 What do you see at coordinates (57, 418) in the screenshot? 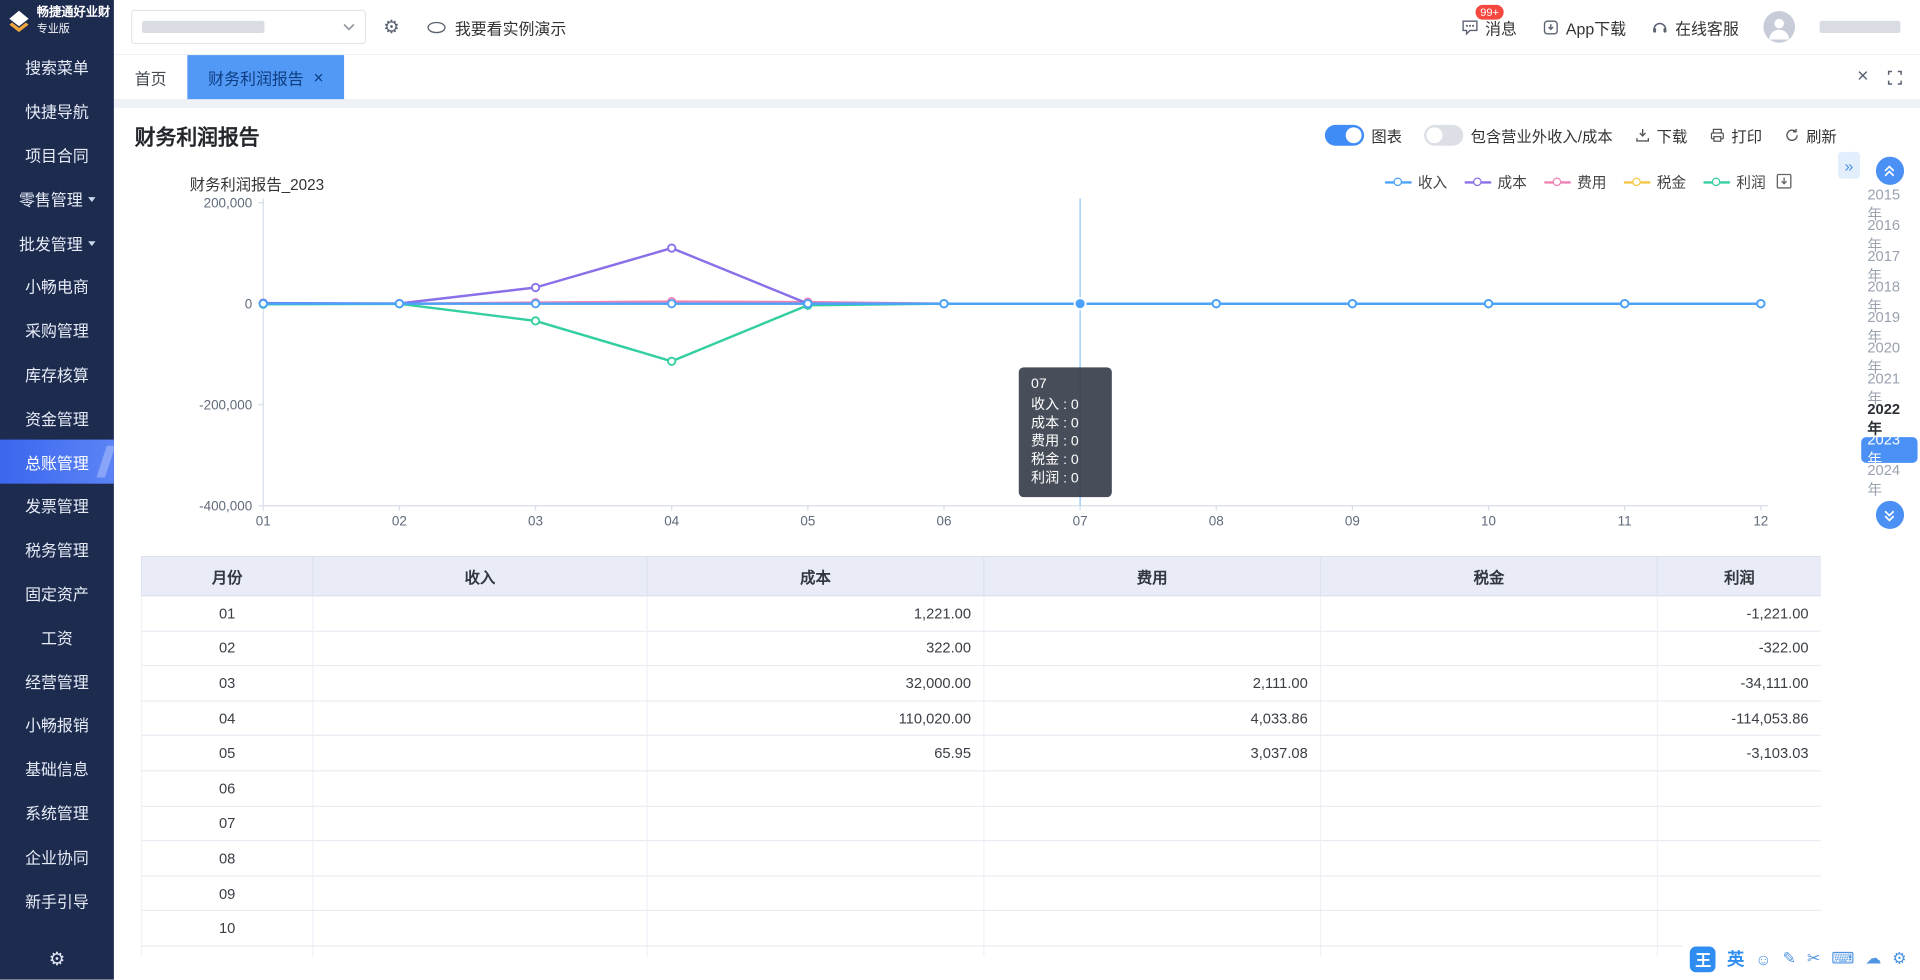
I see `sidebar-item-9: 资金管理` at bounding box center [57, 418].